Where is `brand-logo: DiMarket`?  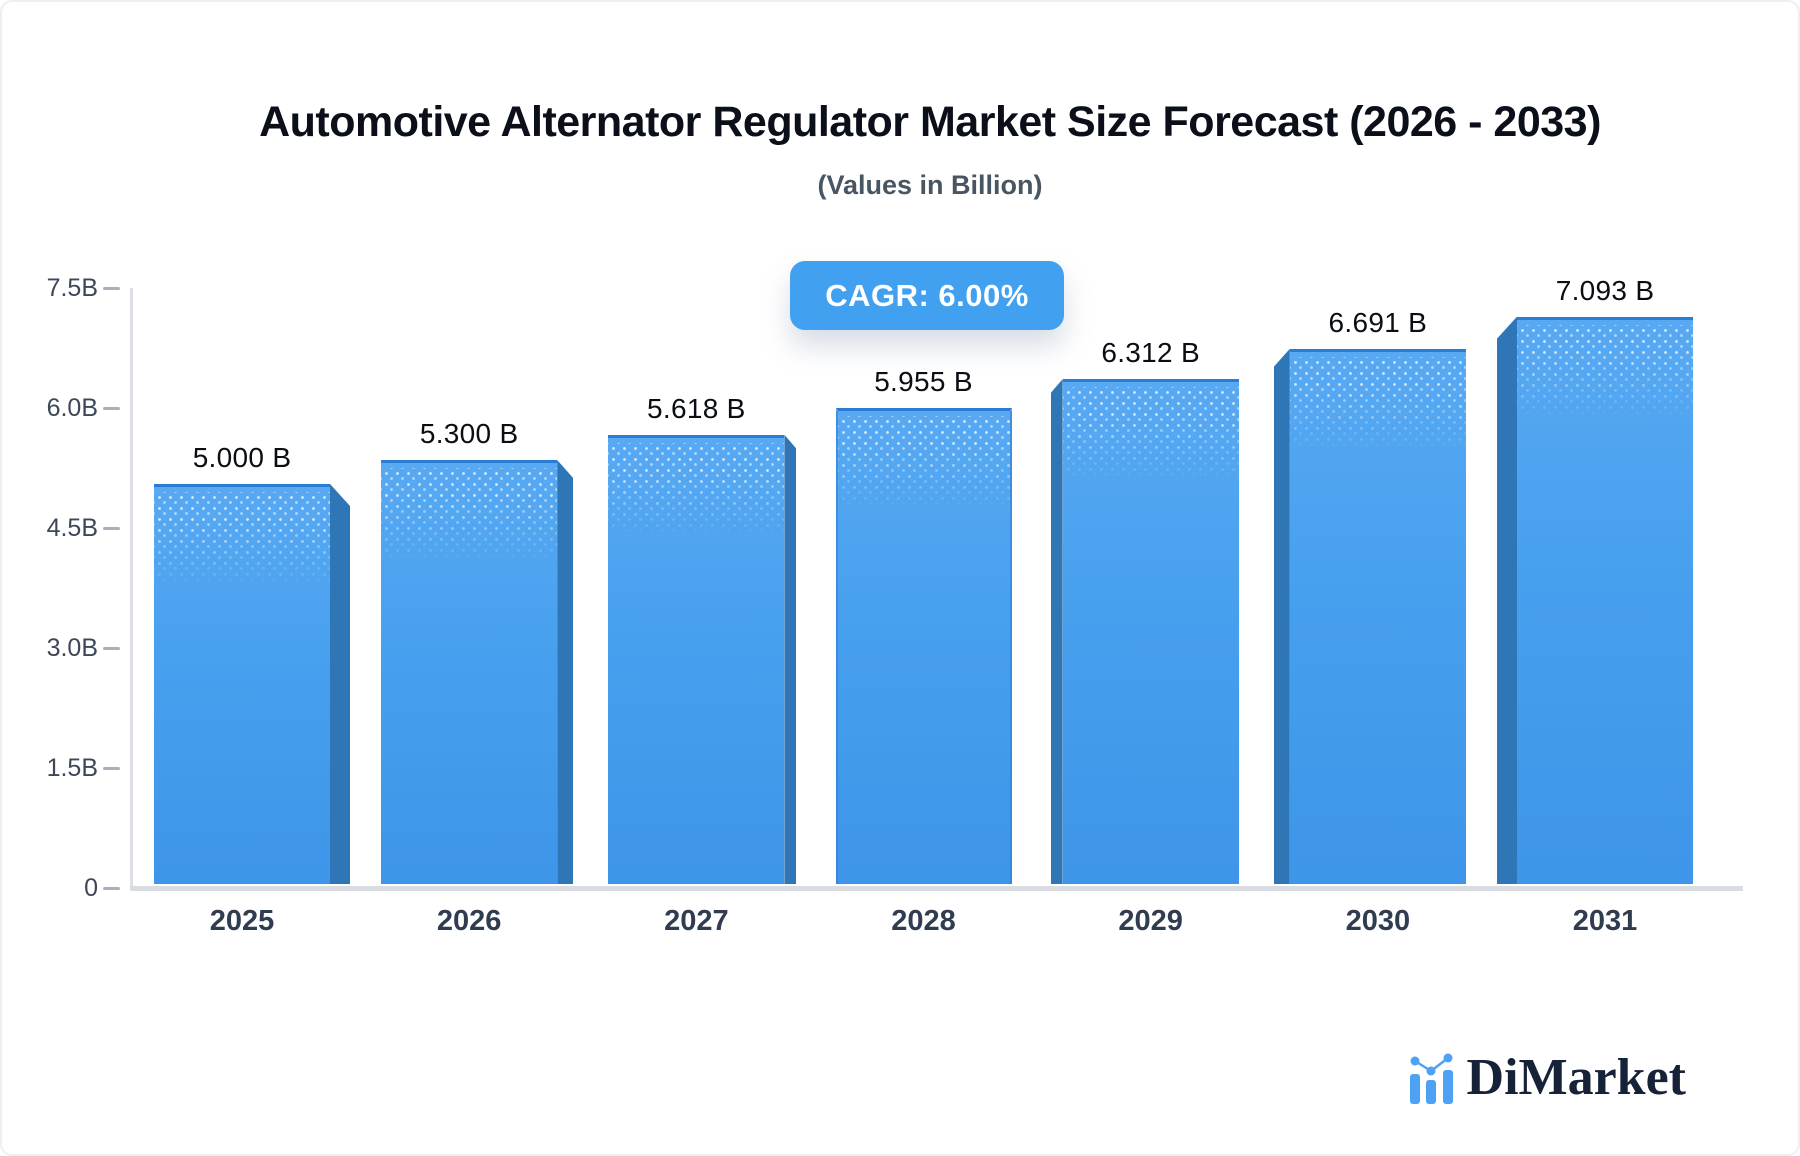
brand-logo: DiMarket is located at coordinates (1547, 1074).